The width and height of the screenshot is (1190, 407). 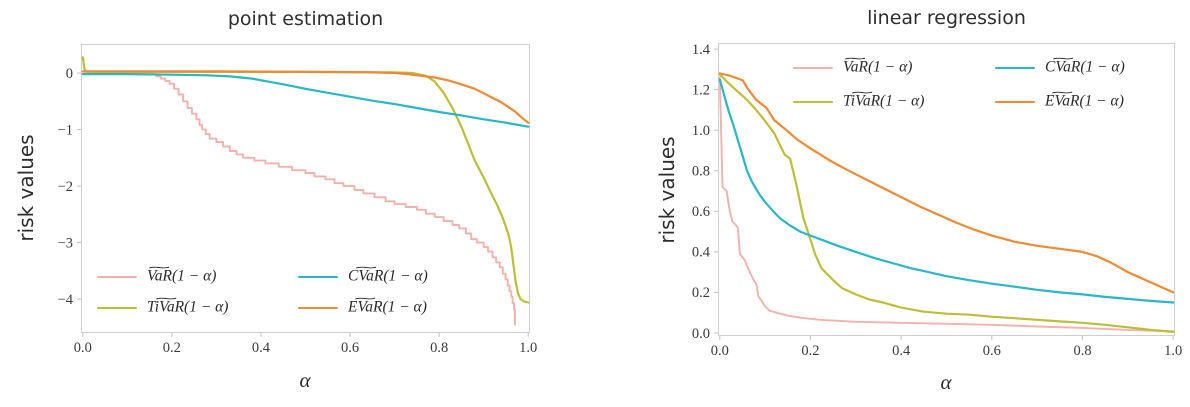 I want to click on y-tick-label: 0.4, so click(x=701, y=253).